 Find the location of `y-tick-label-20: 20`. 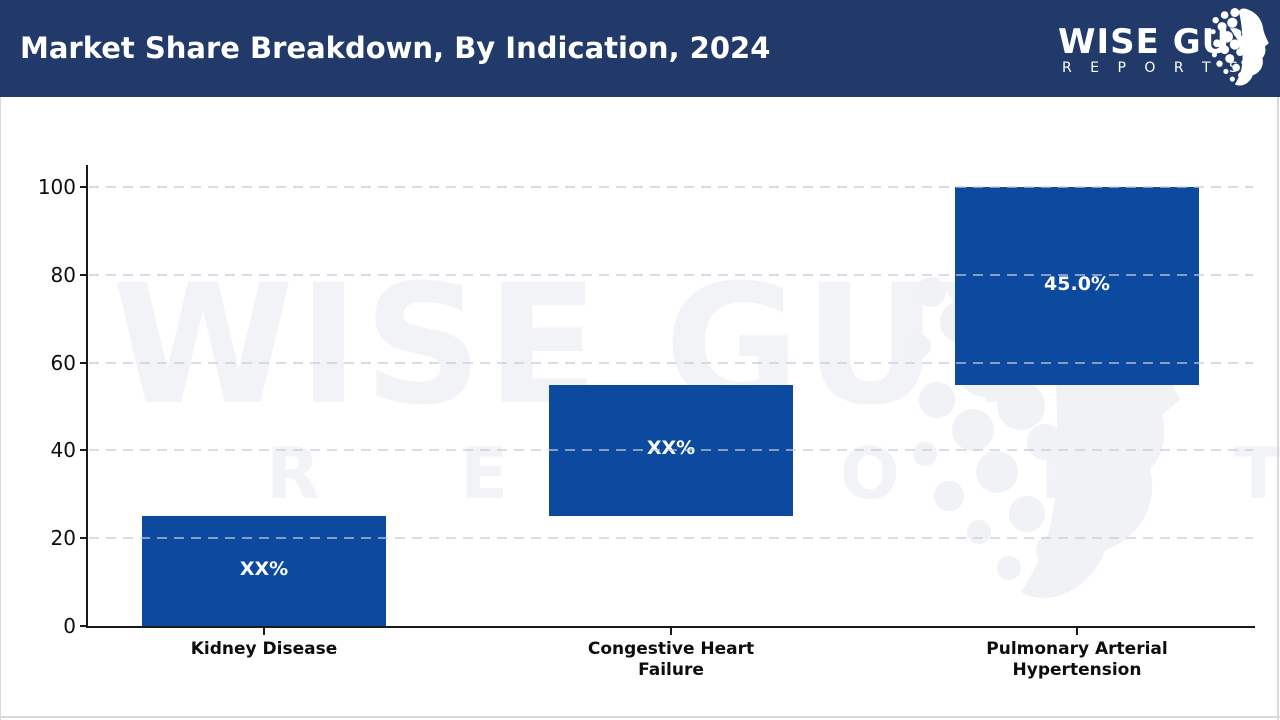

y-tick-label-20: 20 is located at coordinates (63, 538).